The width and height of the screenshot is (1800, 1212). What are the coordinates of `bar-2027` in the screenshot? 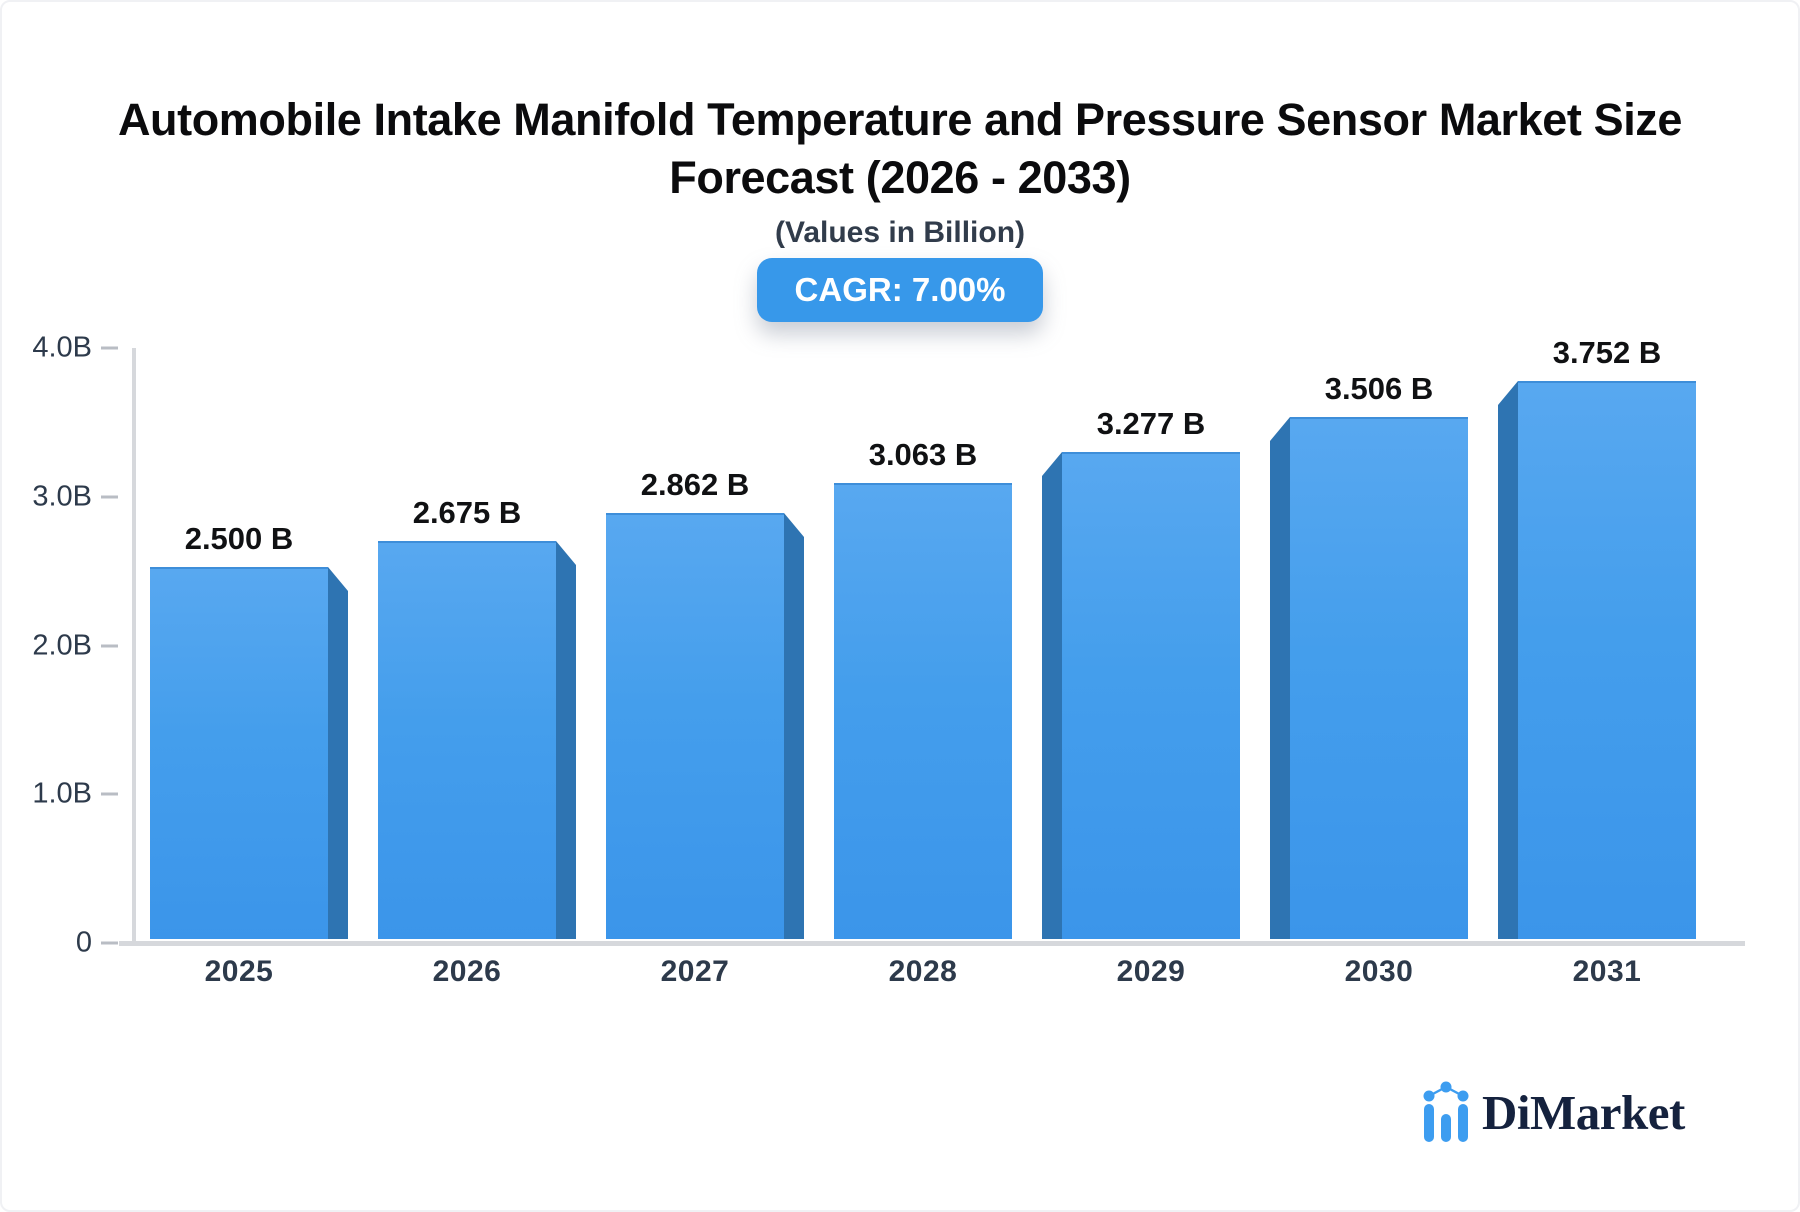 It's located at (695, 726).